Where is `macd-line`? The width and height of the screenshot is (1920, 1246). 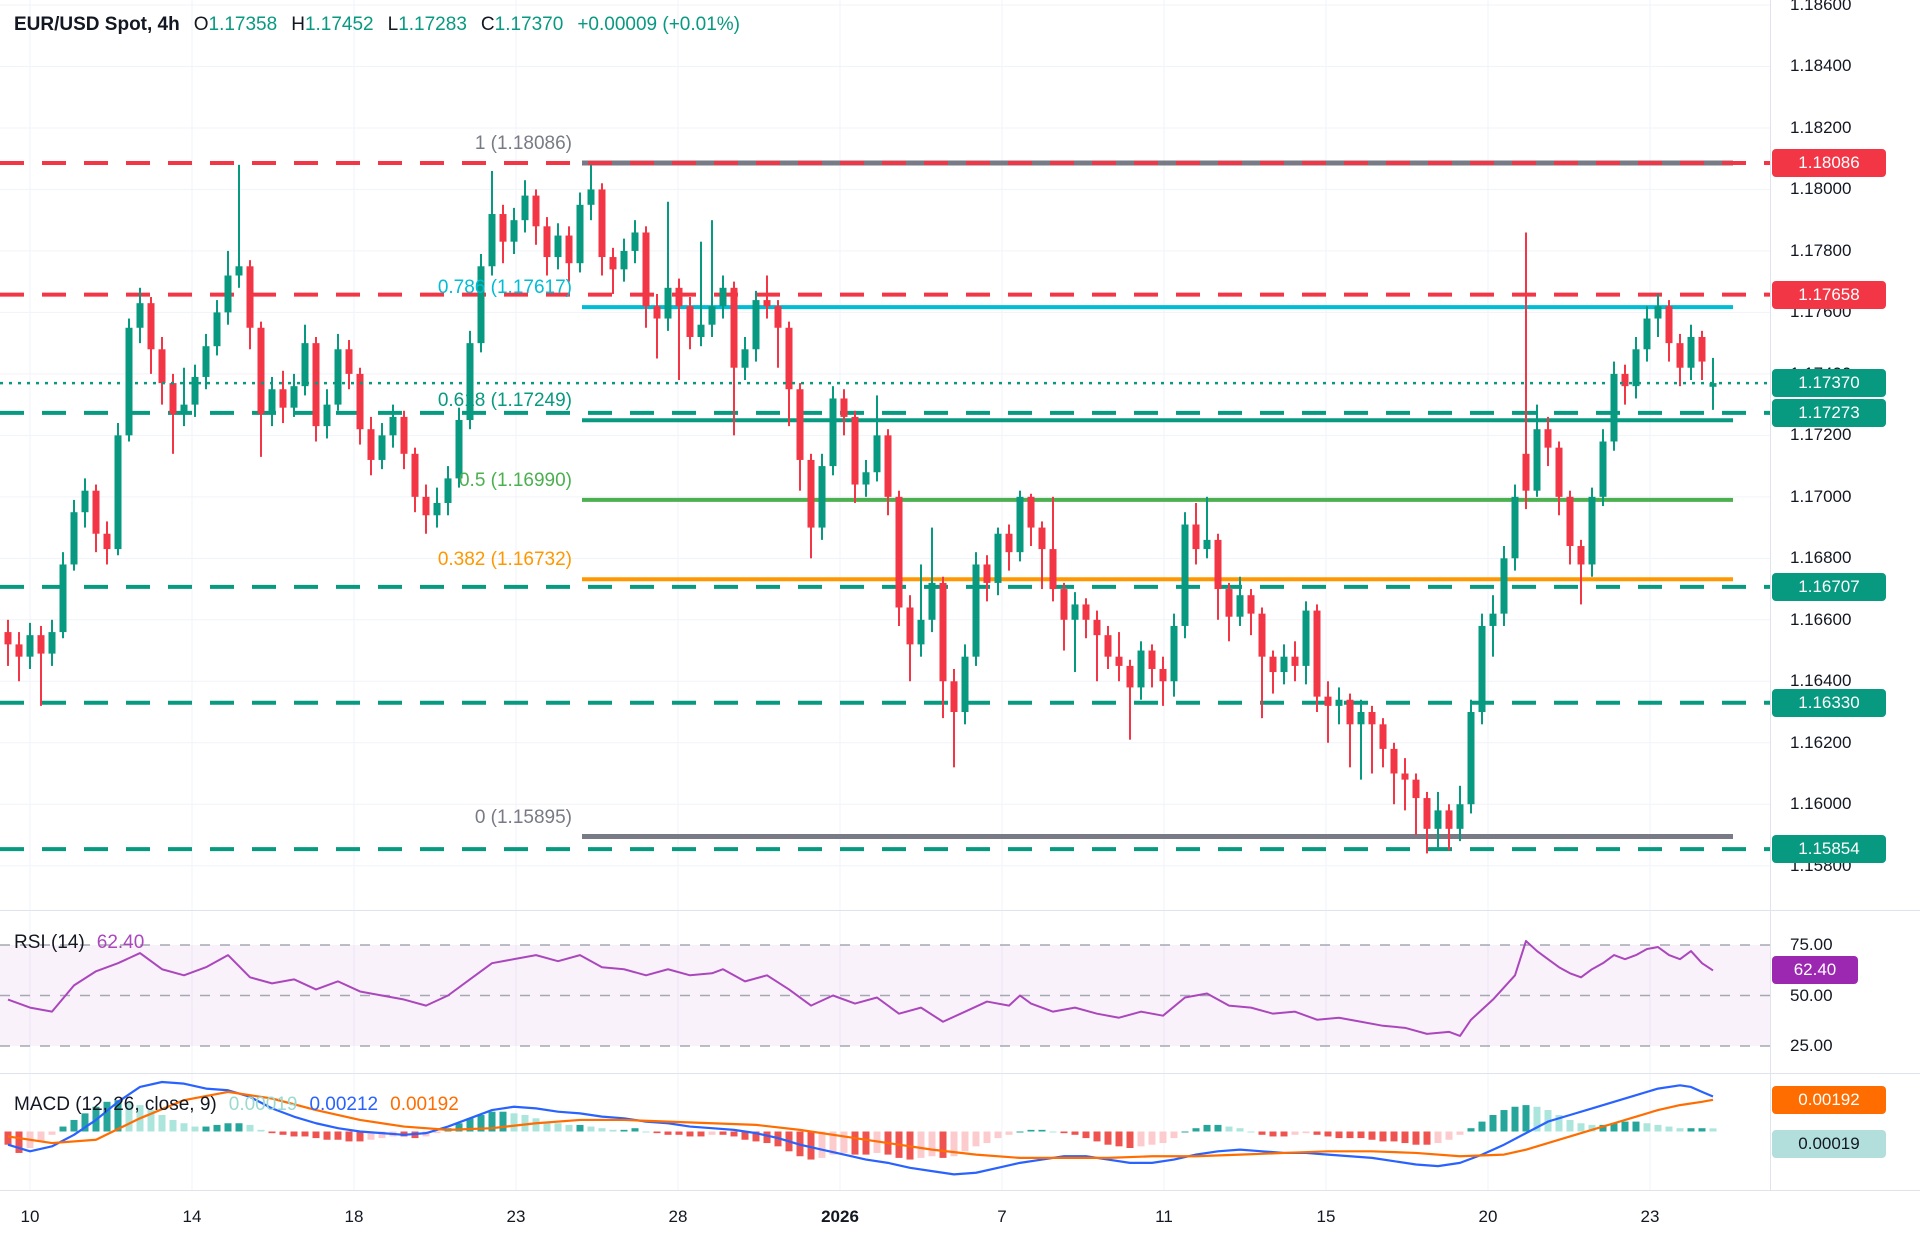
macd-line is located at coordinates (860, 1128).